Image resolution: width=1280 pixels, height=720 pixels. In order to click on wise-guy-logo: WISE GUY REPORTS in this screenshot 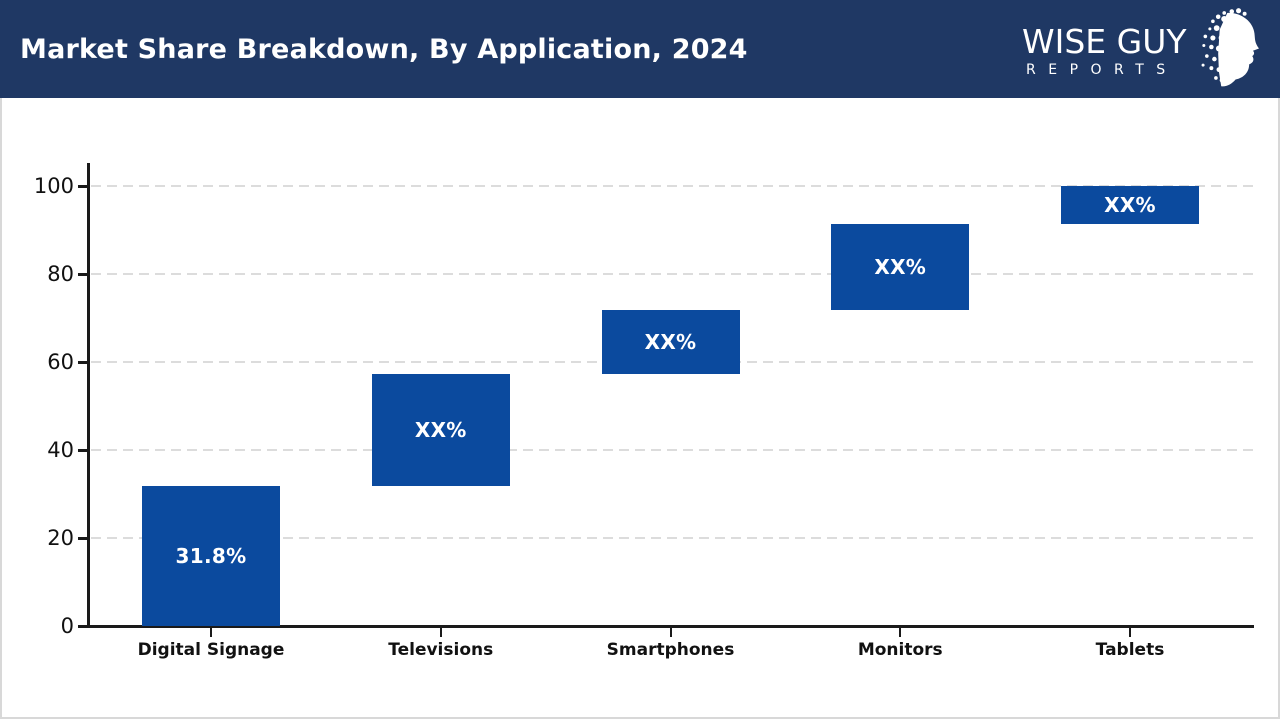, I will do `click(1147, 49)`.